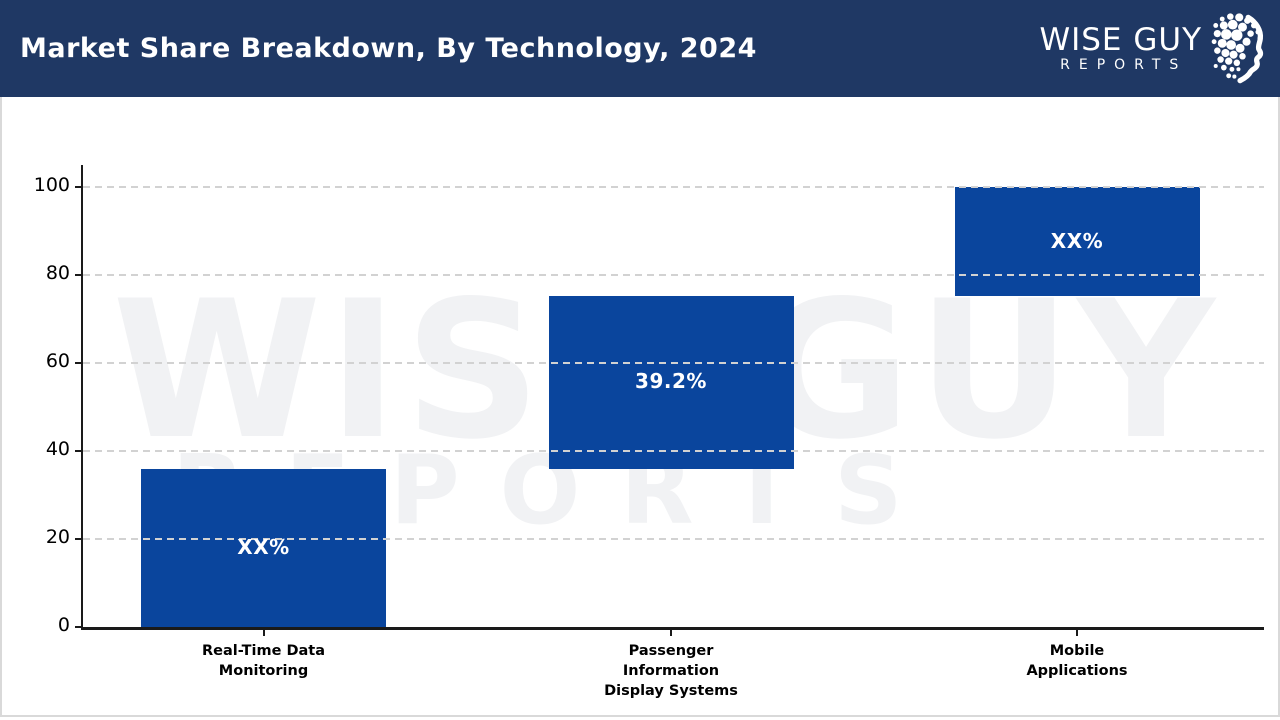 This screenshot has height=720, width=1280. I want to click on category-label-line: Applications, so click(1077, 671).